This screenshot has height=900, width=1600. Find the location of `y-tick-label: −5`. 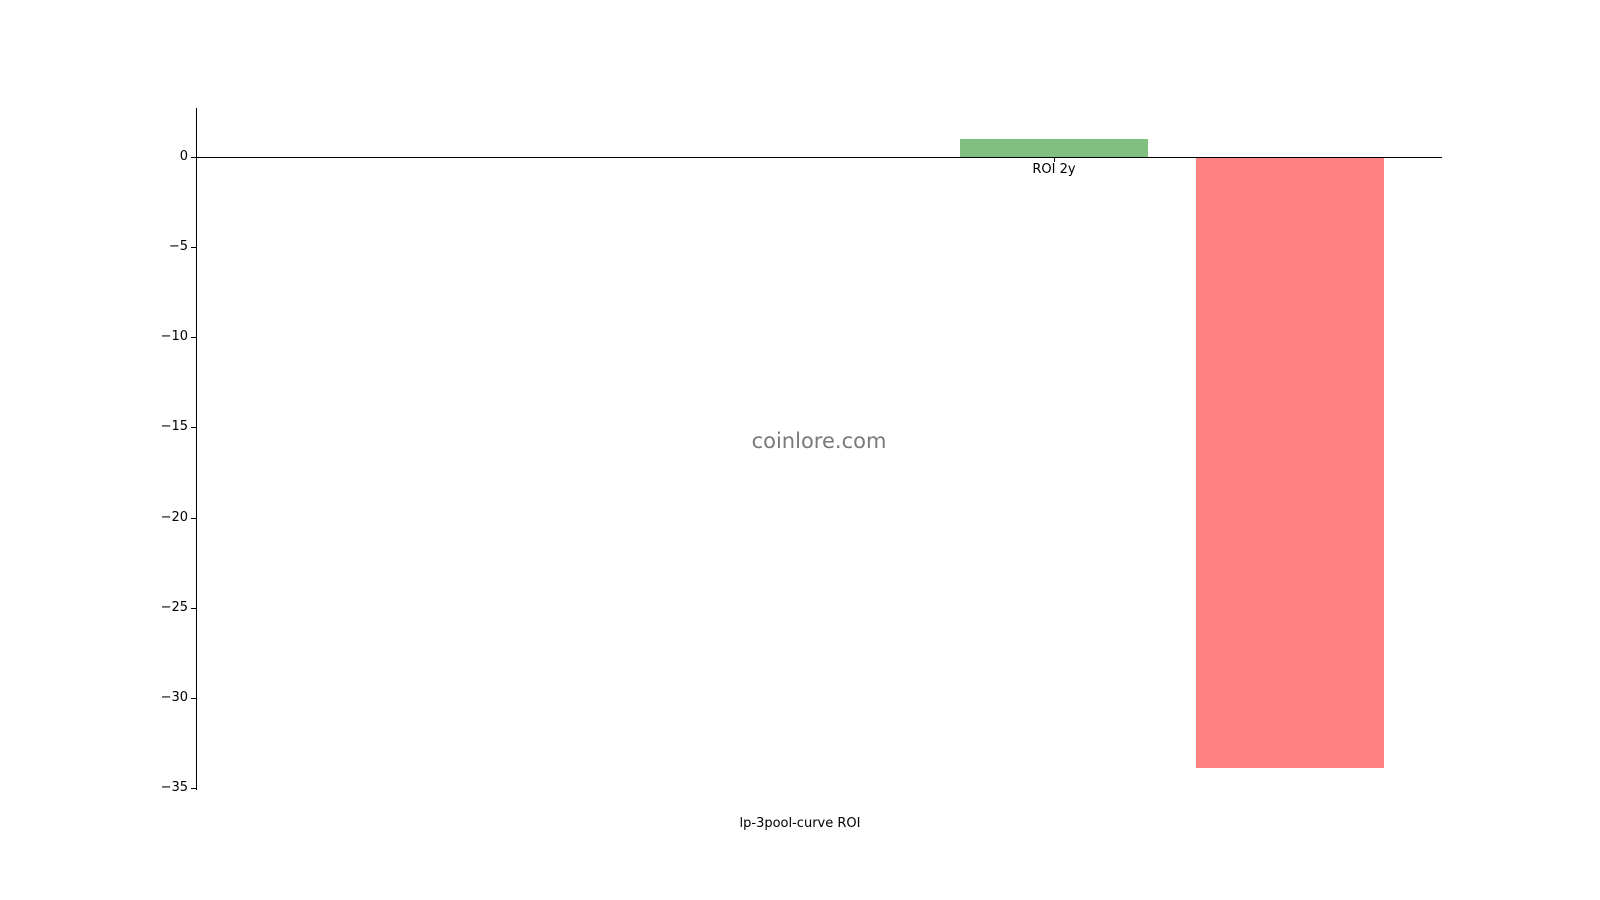

y-tick-label: −5 is located at coordinates (178, 246).